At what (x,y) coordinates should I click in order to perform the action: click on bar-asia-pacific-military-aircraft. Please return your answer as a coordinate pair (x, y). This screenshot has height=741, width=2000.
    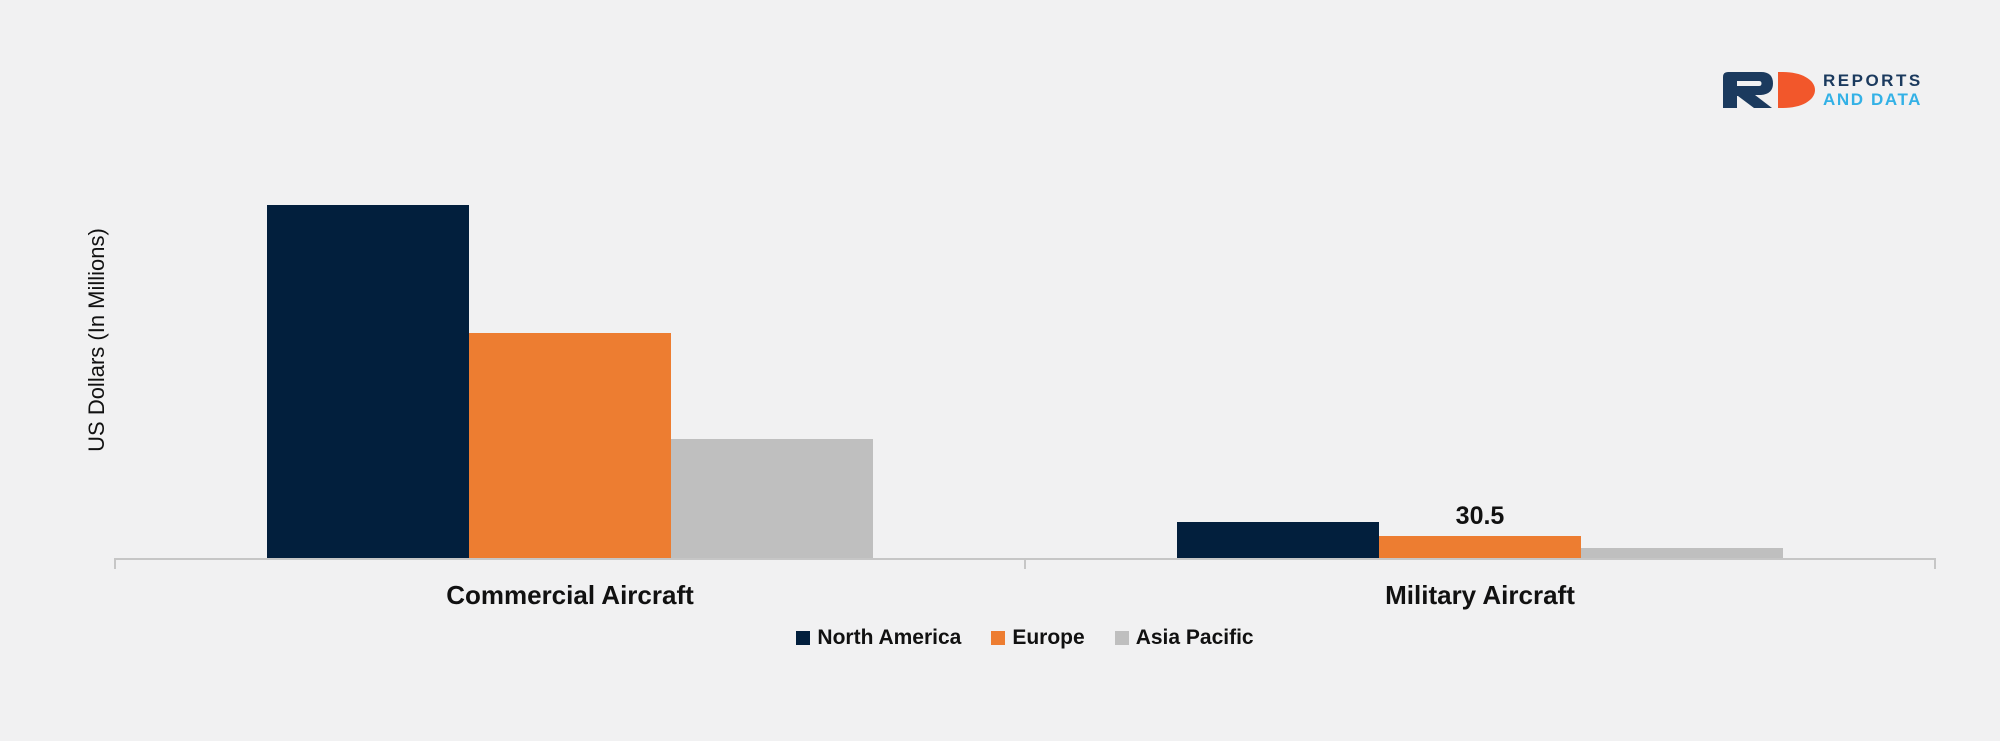
    Looking at the image, I should click on (1682, 553).